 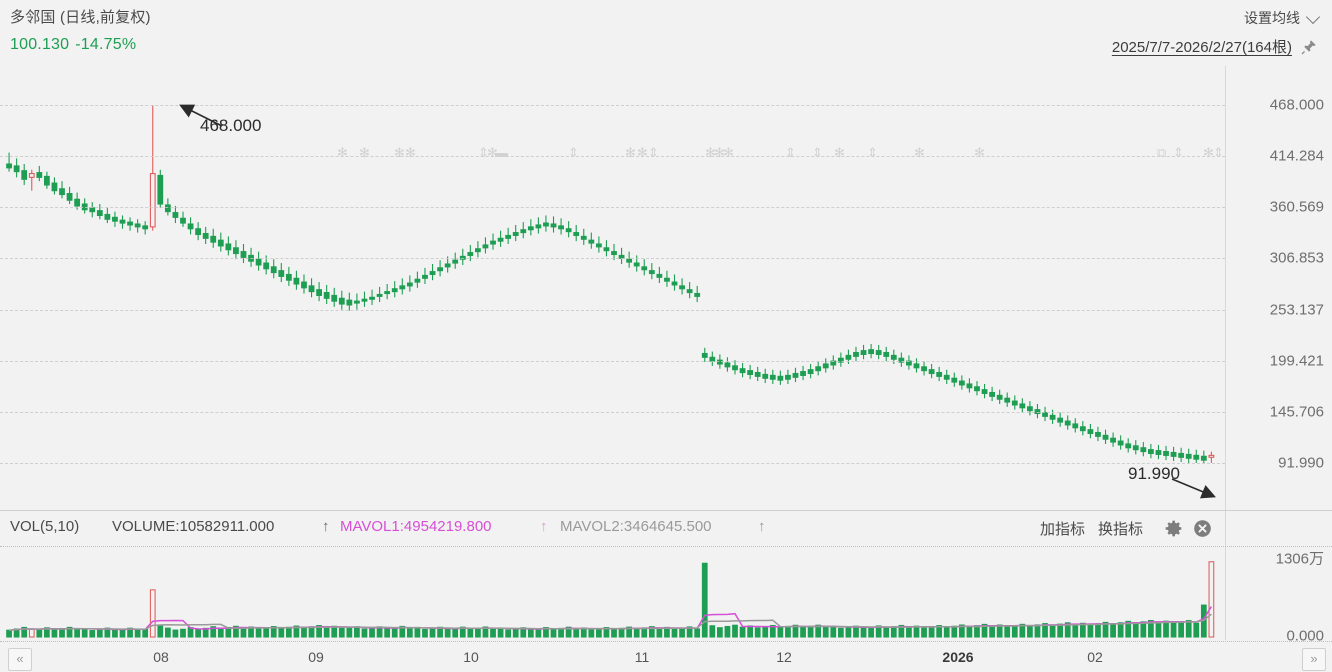 I want to click on price-axis-tick: 306.853, so click(x=1296, y=258).